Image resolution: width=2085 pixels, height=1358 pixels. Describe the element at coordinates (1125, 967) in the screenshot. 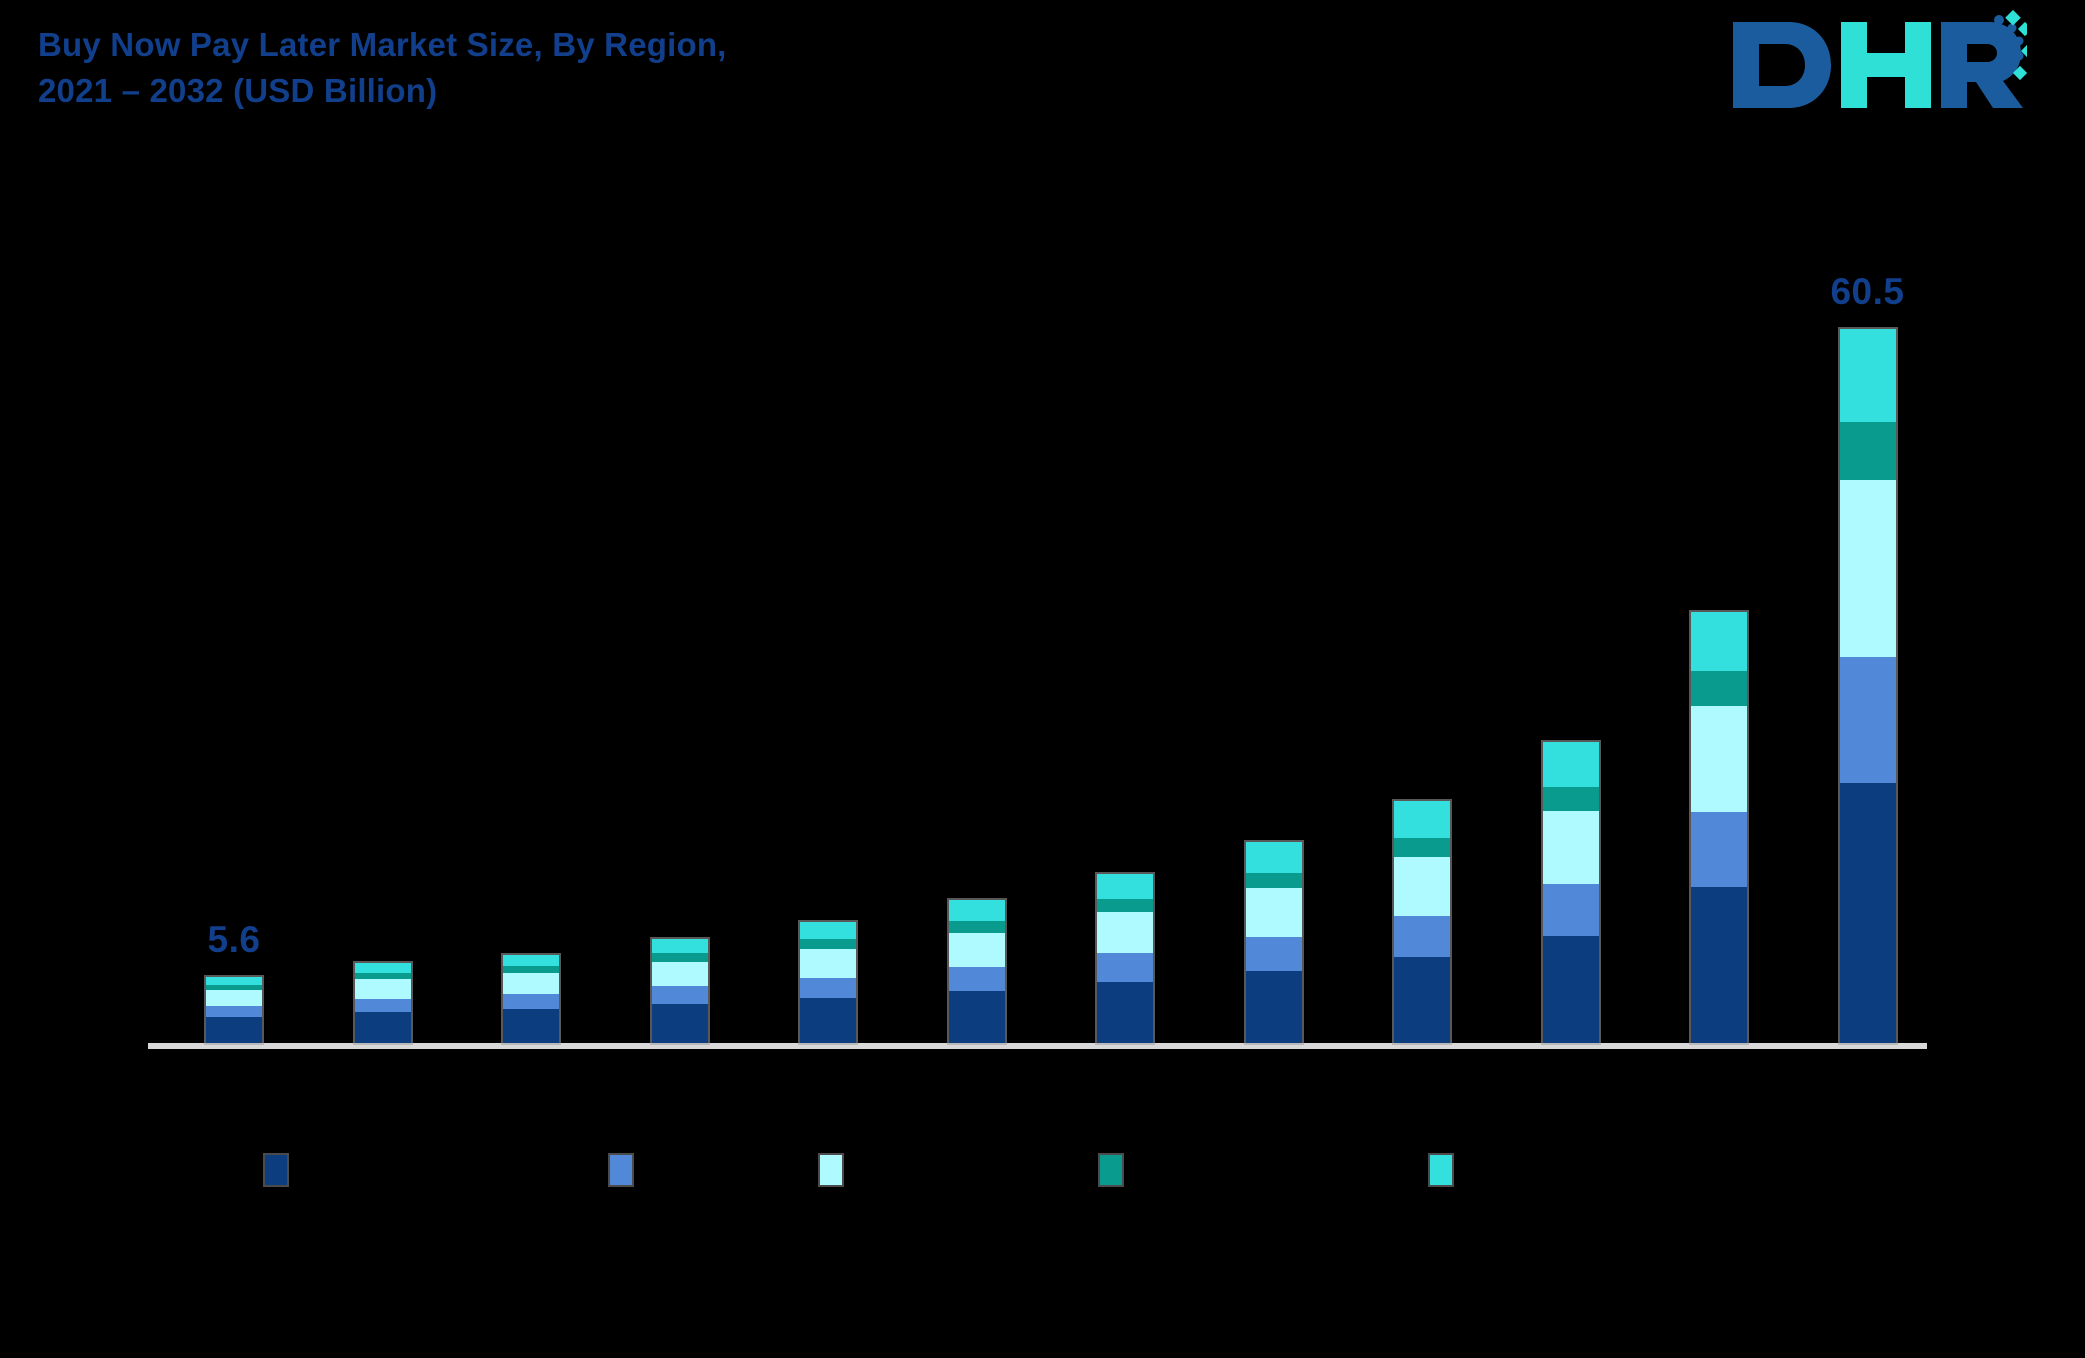

I see `bar-segment-2027-s1` at that location.